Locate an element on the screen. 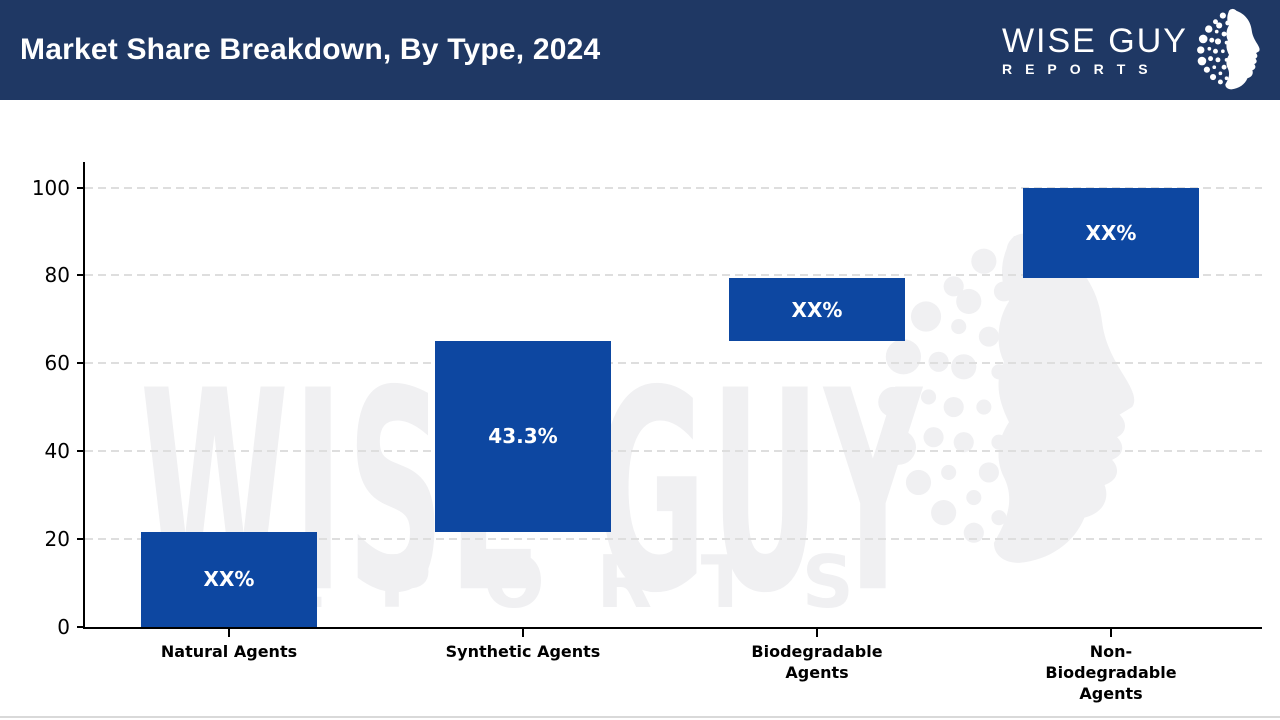 The image size is (1280, 720). y-tick-label: 0 is located at coordinates (63, 627).